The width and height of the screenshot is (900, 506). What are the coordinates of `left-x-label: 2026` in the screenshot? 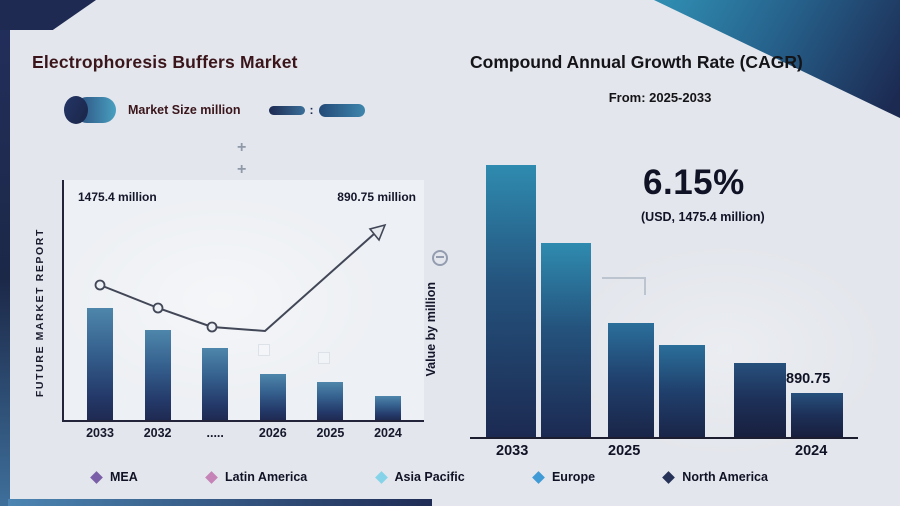 It's located at (272, 433).